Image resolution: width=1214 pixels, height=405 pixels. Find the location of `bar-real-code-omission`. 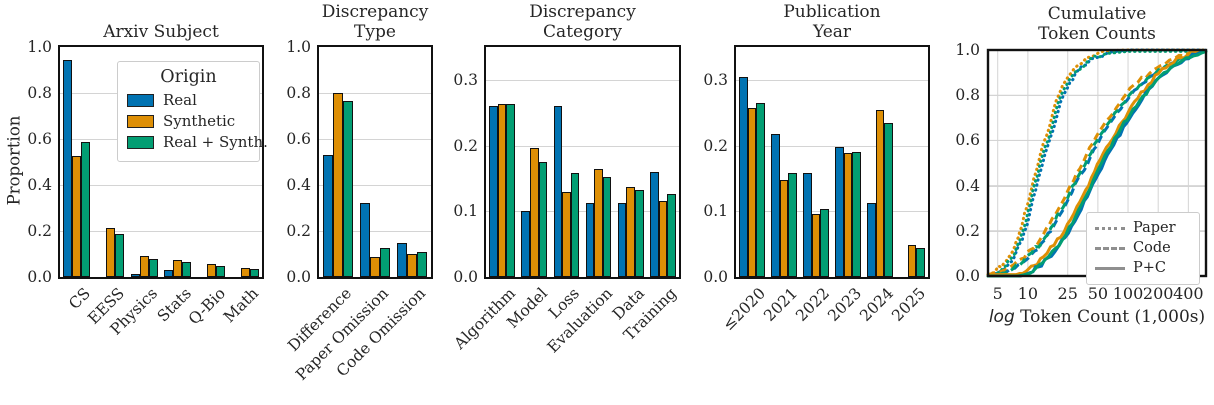

bar-real-code-omission is located at coordinates (402, 259).